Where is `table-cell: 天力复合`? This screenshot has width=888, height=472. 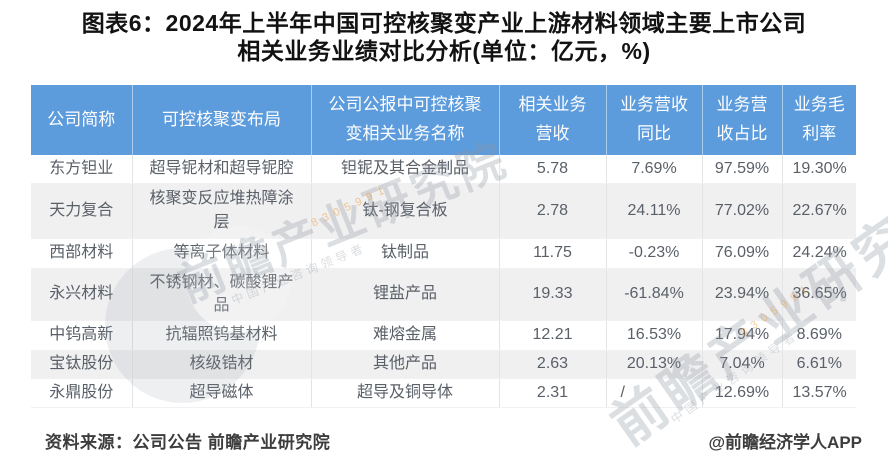
table-cell: 天力复合 is located at coordinates (82, 211).